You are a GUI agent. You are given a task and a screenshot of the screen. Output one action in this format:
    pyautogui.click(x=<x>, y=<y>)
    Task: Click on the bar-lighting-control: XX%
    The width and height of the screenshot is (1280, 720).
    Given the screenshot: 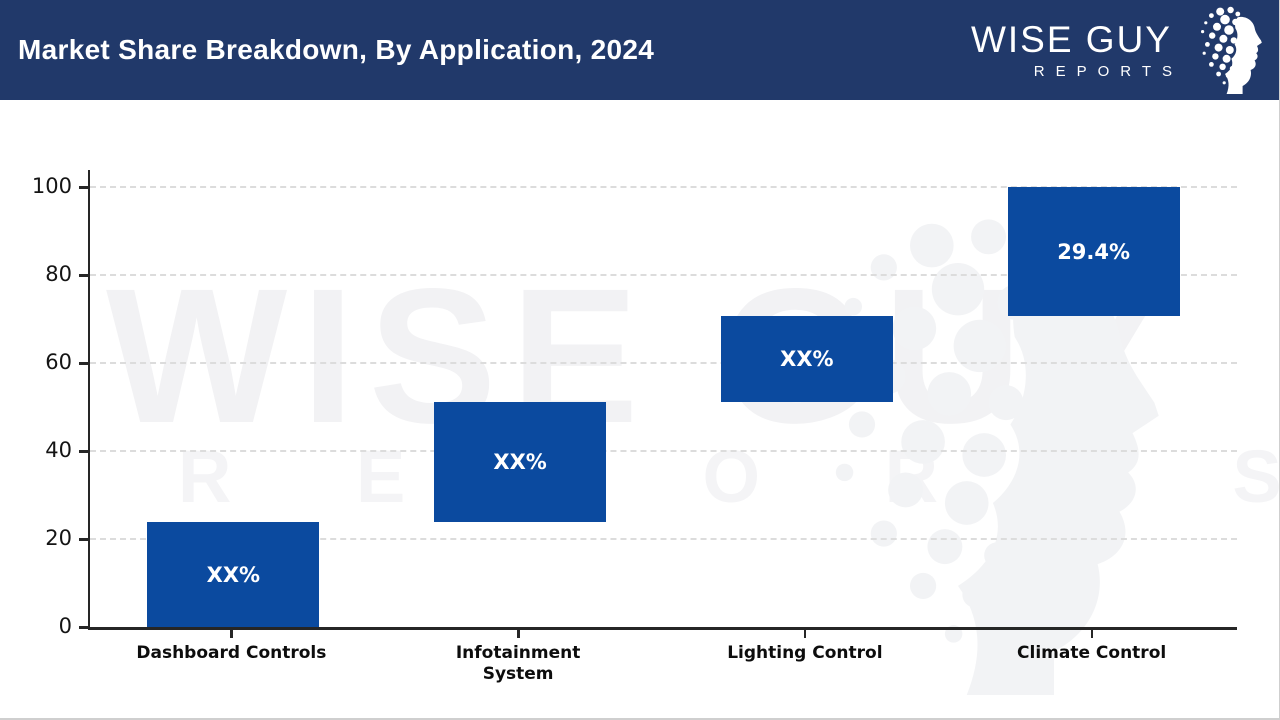 What is the action you would take?
    pyautogui.click(x=806, y=359)
    